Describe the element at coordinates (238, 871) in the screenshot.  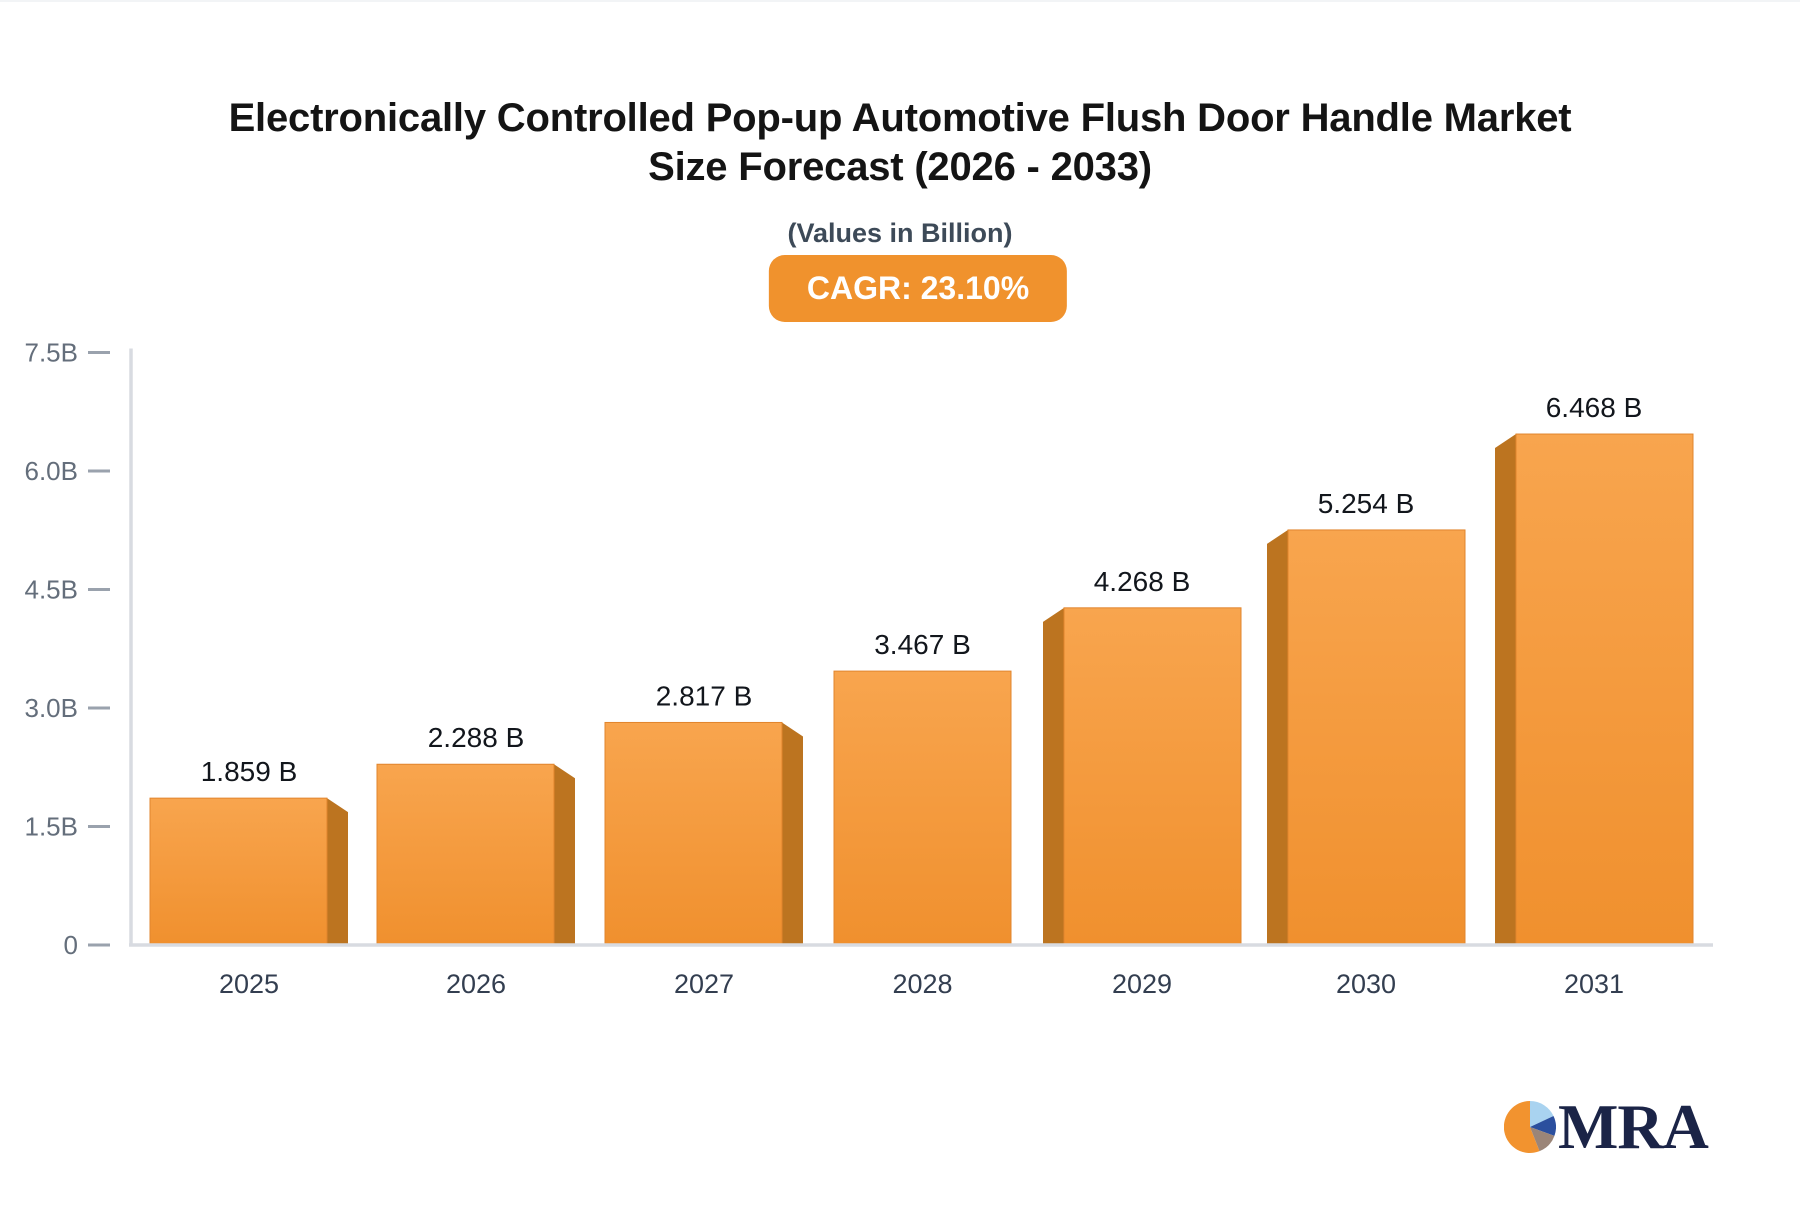
I see `bar-2025` at that location.